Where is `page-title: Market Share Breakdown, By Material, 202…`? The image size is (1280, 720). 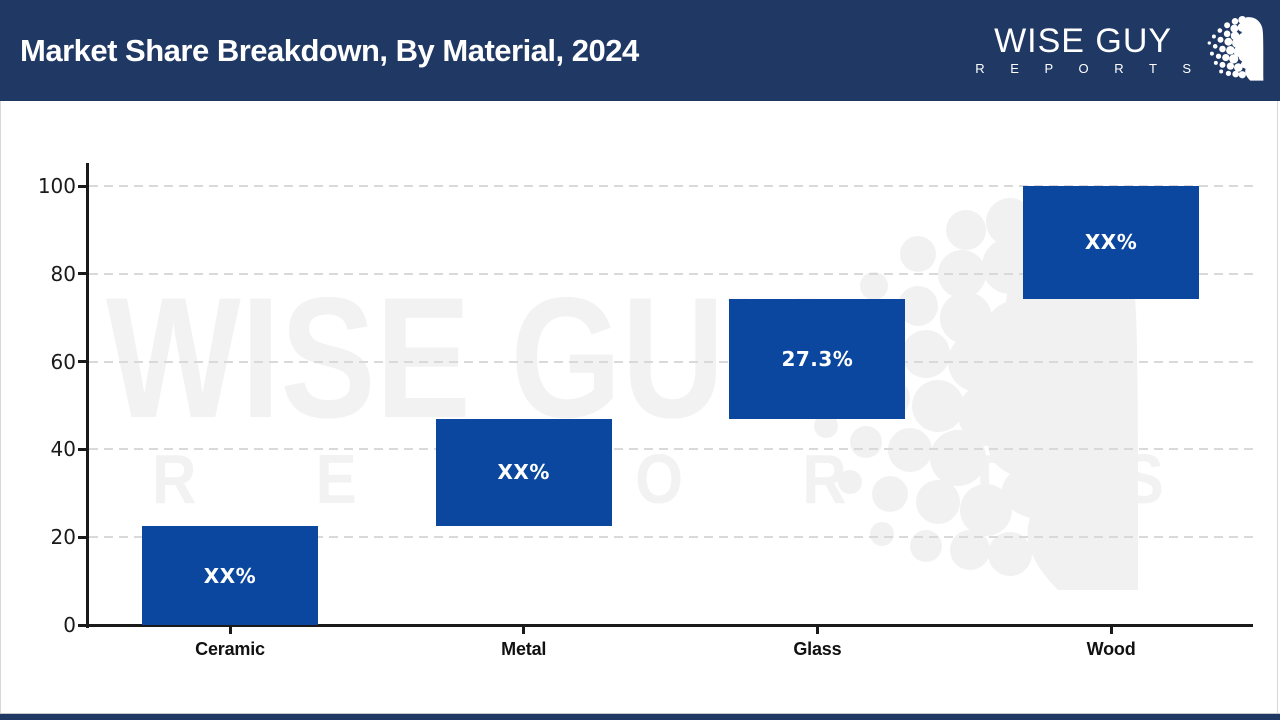
page-title: Market Share Breakdown, By Material, 202… is located at coordinates (329, 50).